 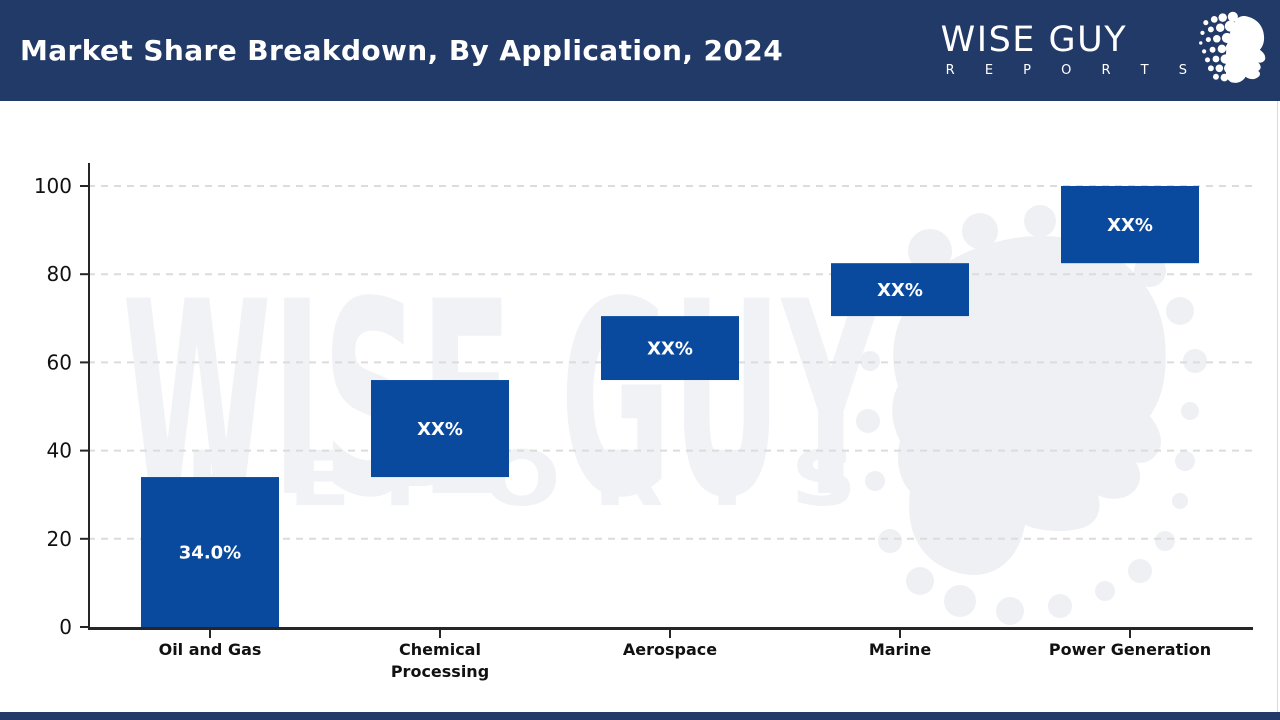 I want to click on bar-value-label-chemical-processing: XX%, so click(x=440, y=429).